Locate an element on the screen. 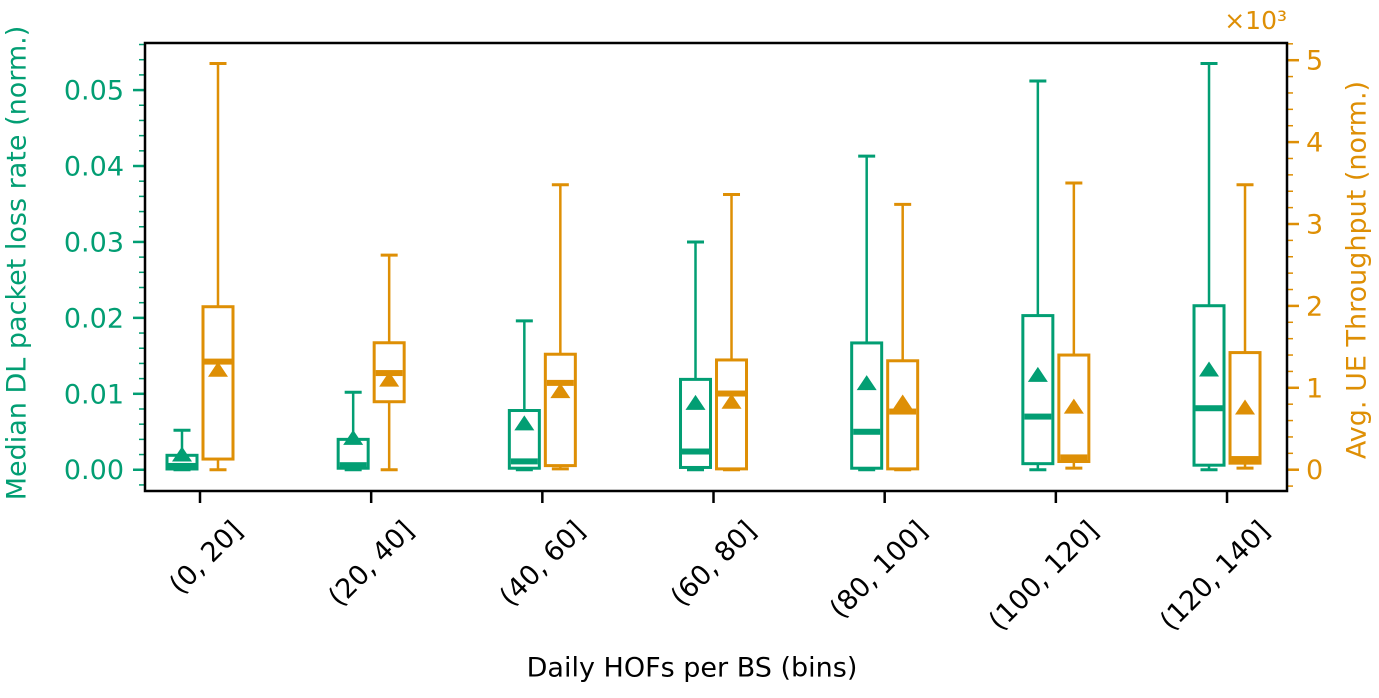 This screenshot has height=698, width=1379. x-tick-label: (100, 120] is located at coordinates (1044, 576).